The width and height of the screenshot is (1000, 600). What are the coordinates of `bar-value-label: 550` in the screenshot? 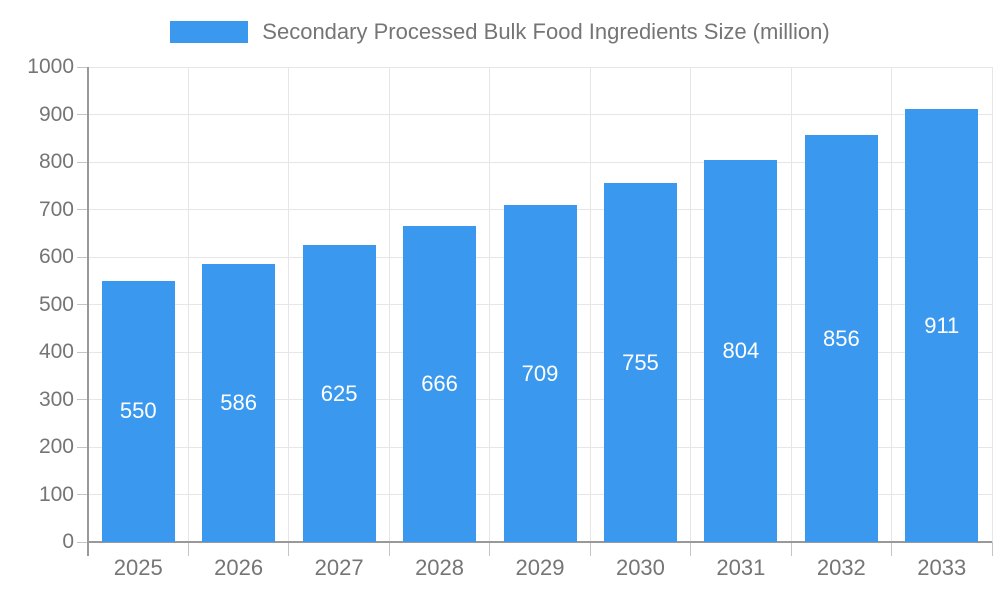 It's located at (138, 411).